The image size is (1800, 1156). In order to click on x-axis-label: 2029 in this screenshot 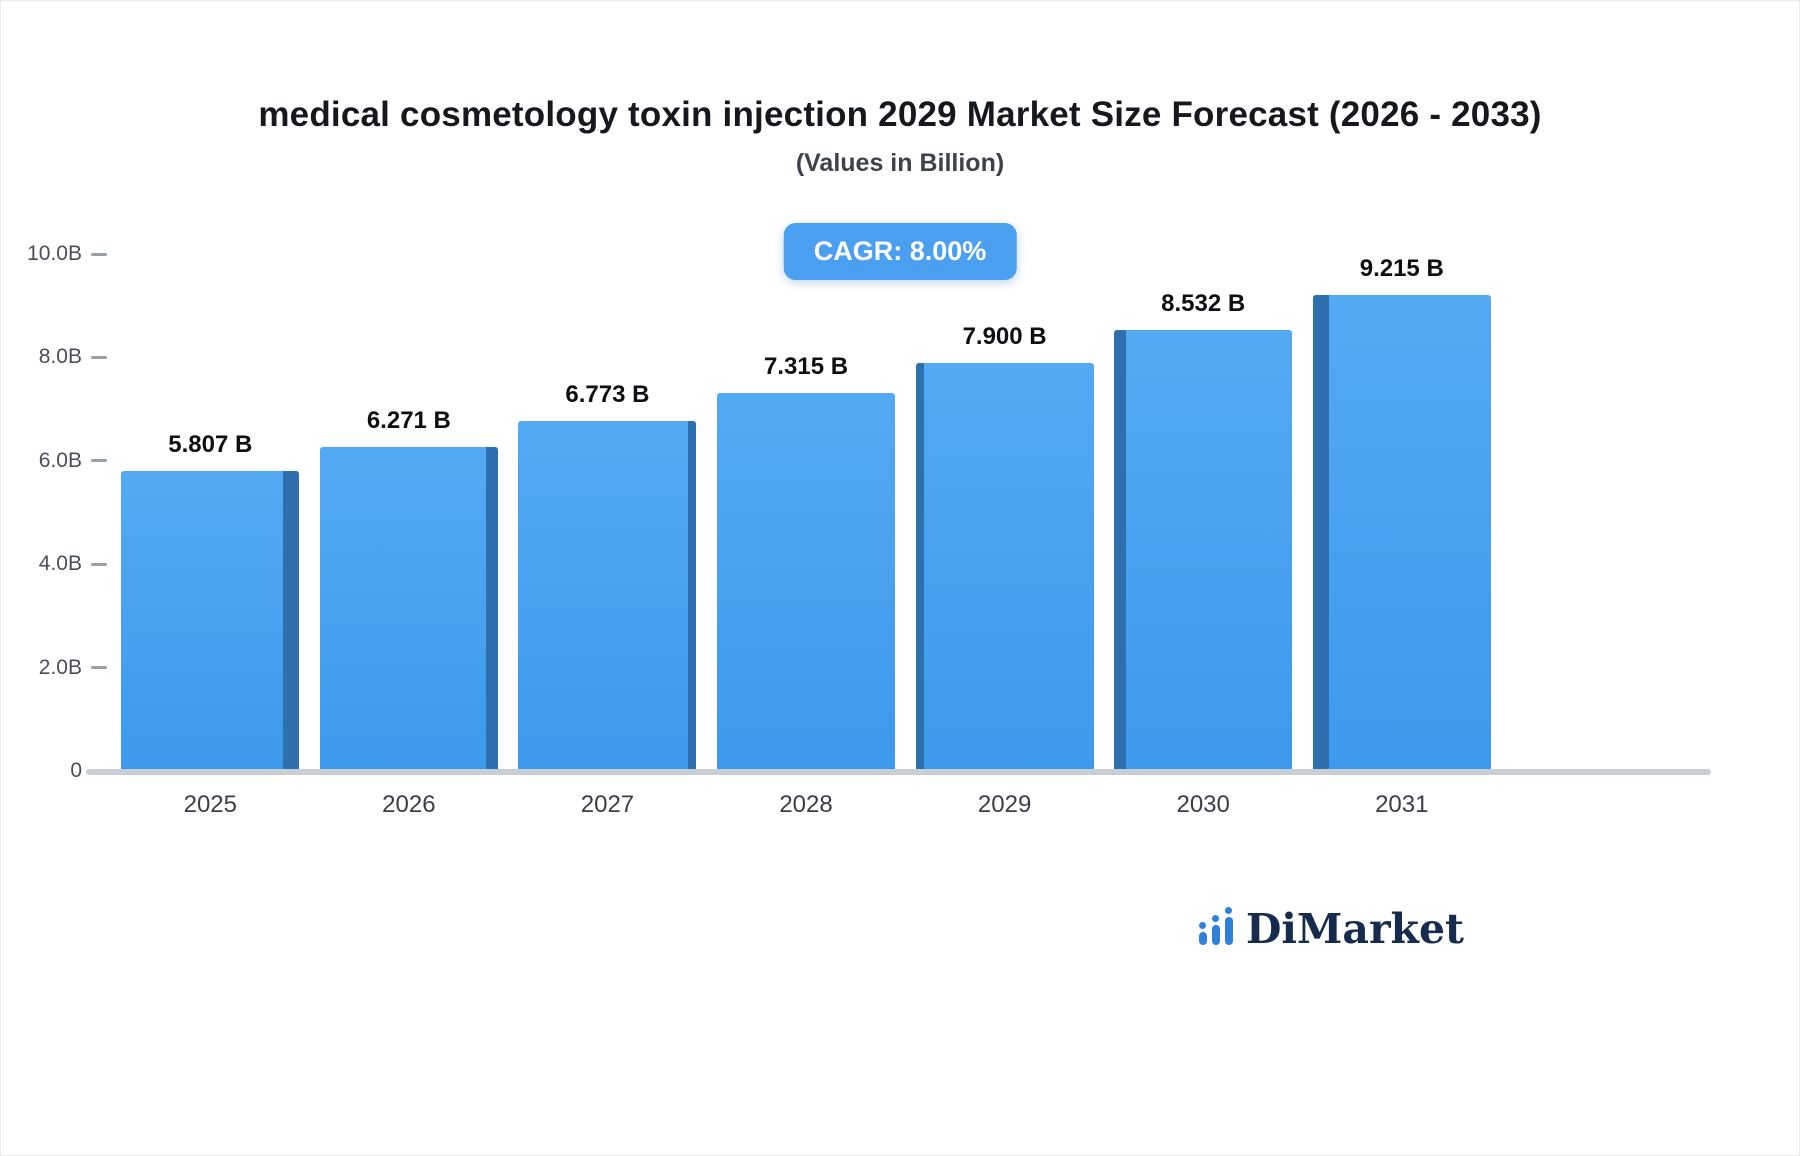, I will do `click(1004, 804)`.